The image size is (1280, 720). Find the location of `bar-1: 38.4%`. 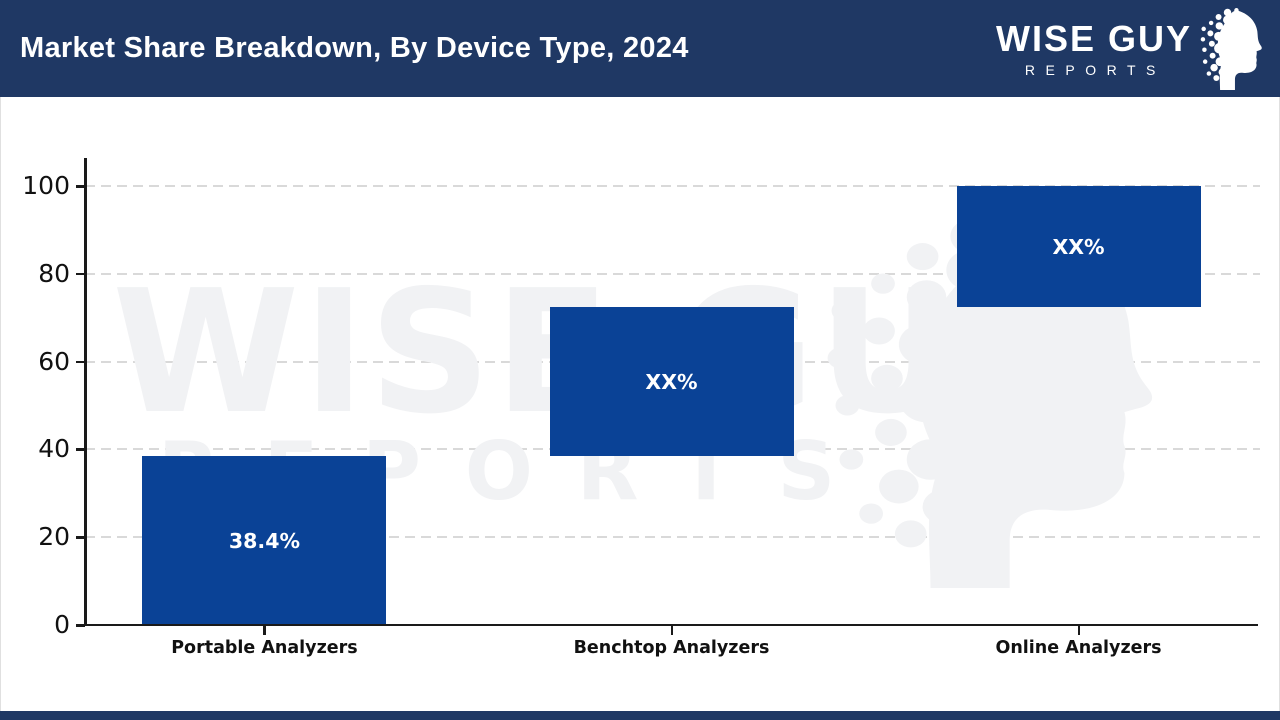

bar-1: 38.4% is located at coordinates (264, 540).